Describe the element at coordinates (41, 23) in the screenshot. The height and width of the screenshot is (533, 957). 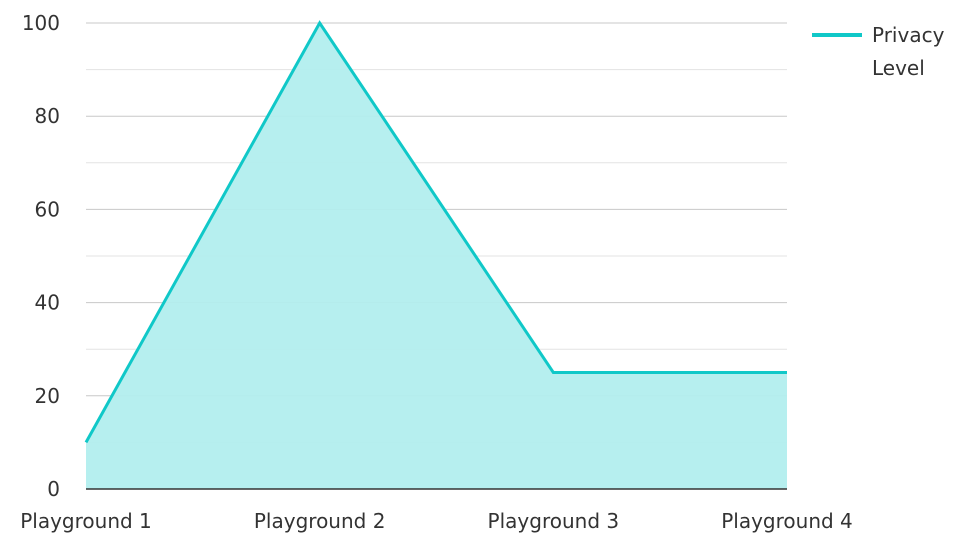
I see `y-tick-label: 100` at that location.